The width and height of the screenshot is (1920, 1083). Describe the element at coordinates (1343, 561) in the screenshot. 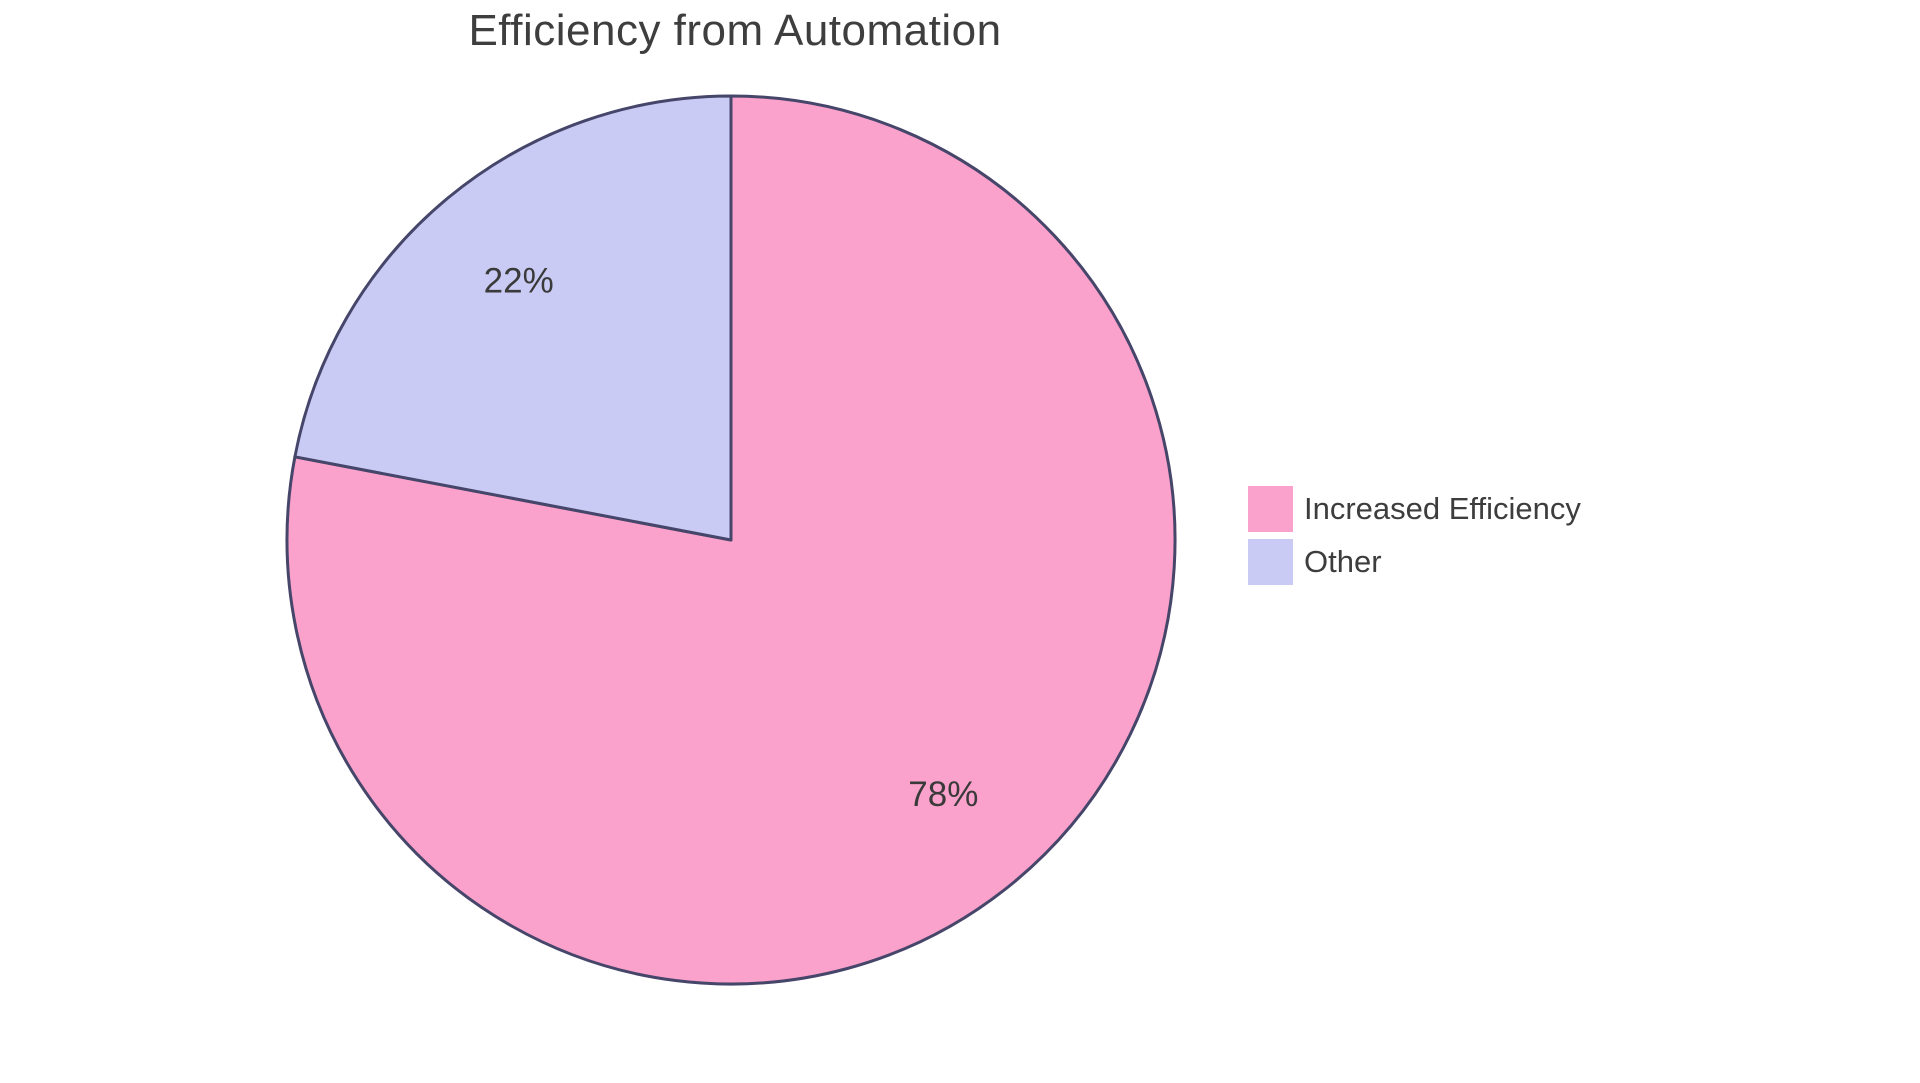

I see `legend-label-other: Other` at that location.